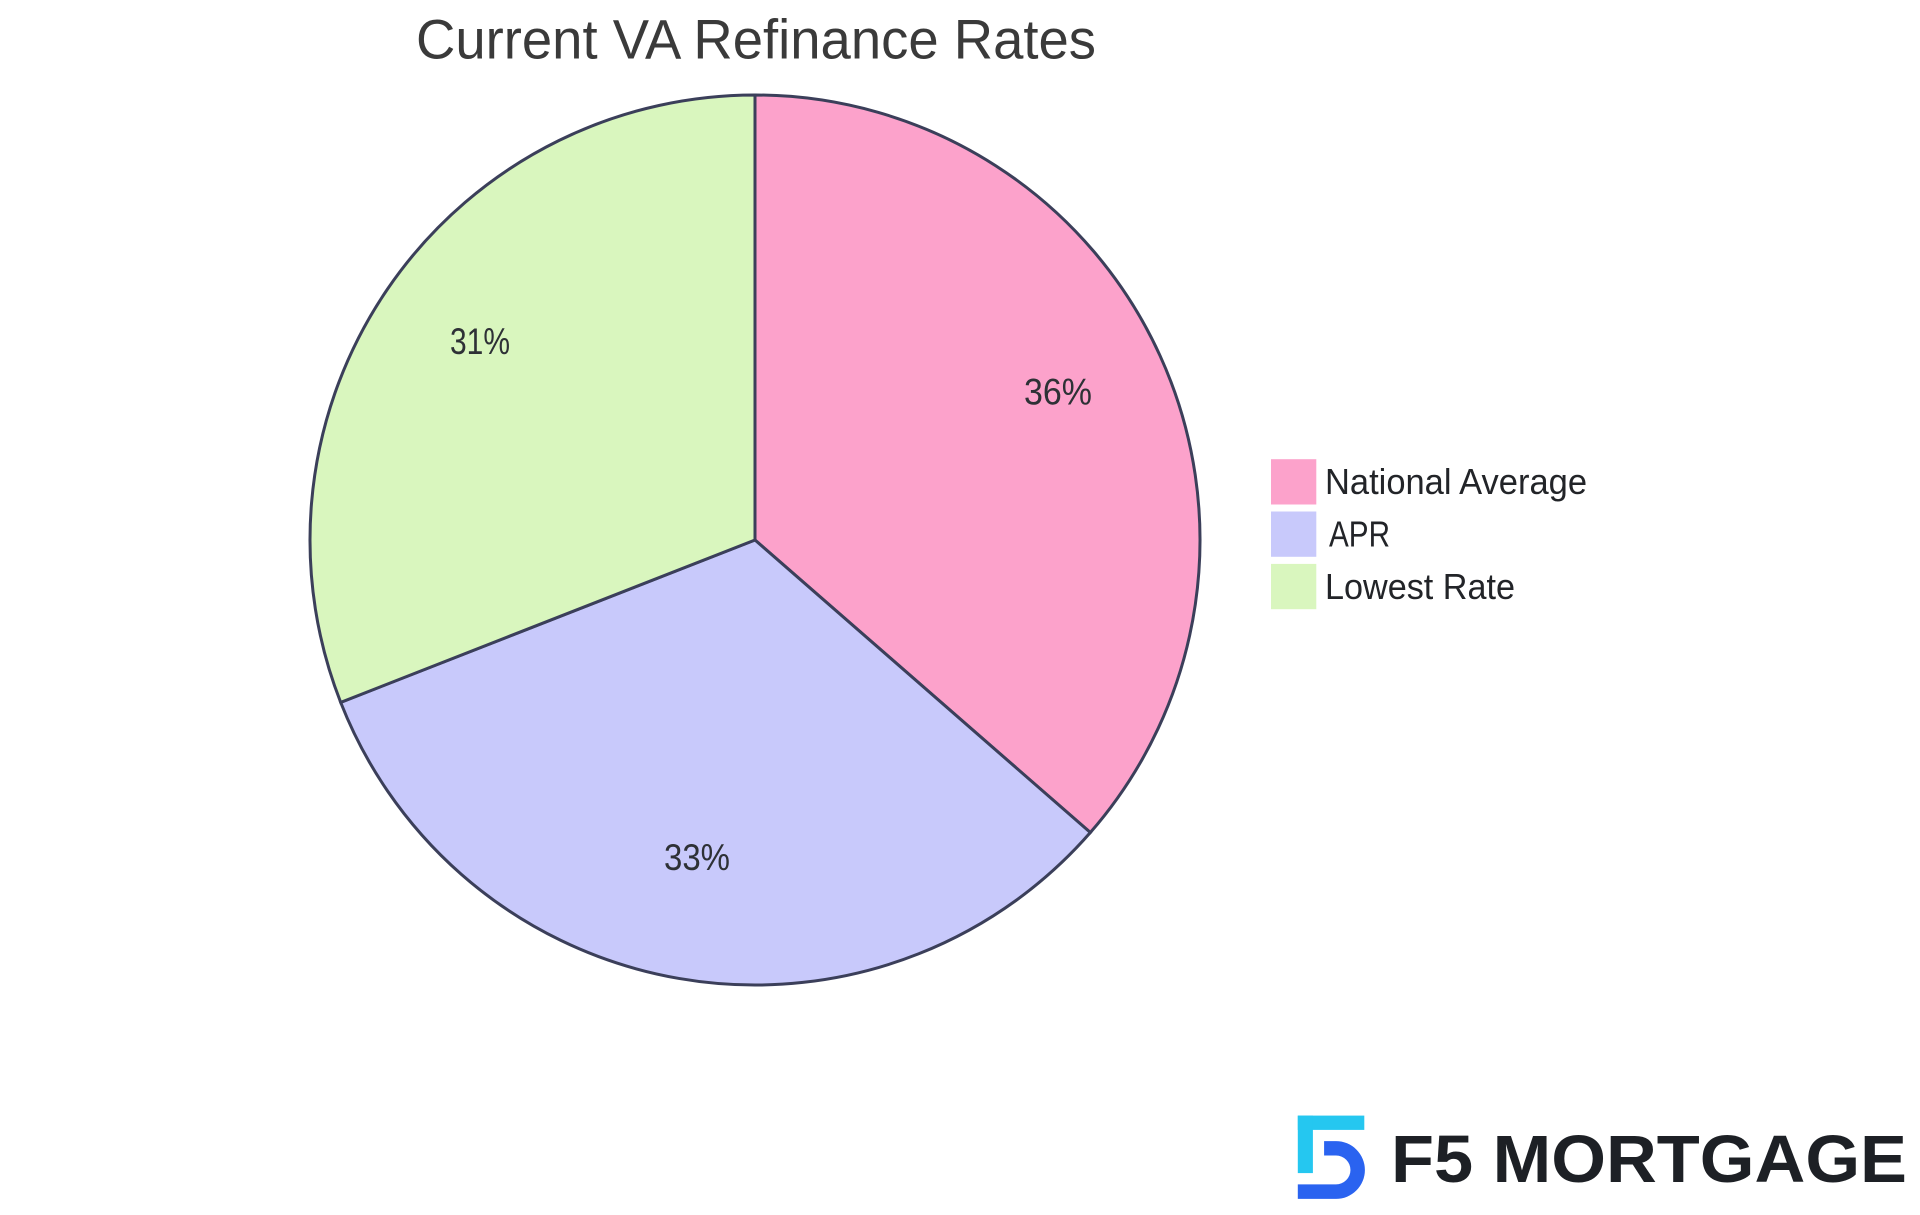 This screenshot has width=1920, height=1215. What do you see at coordinates (756, 39) in the screenshot?
I see `svg-text: Current VA Refinance Rates` at bounding box center [756, 39].